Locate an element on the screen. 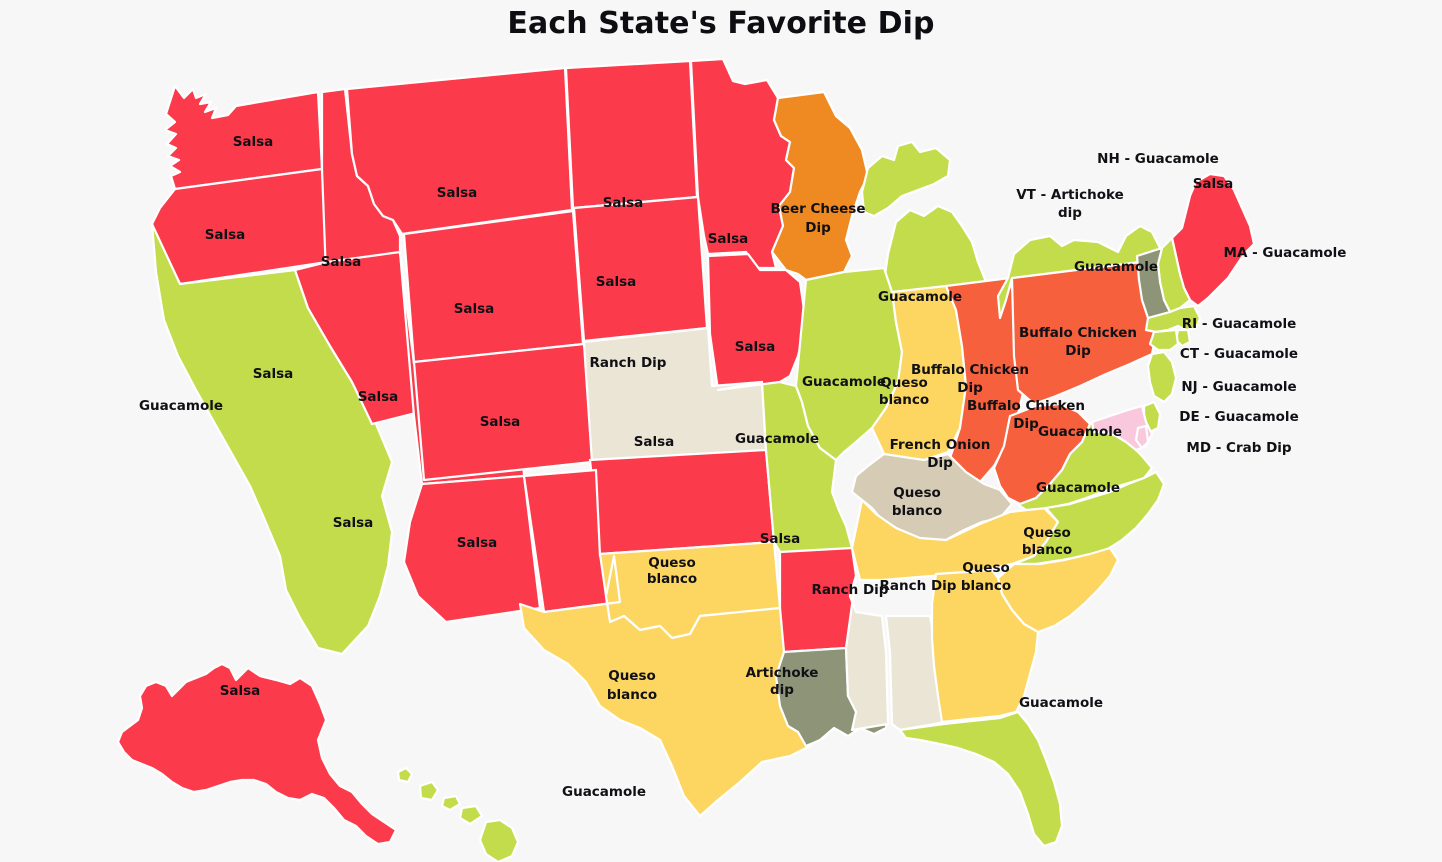 The height and width of the screenshot is (862, 1442). label-ne: Ranch Dip is located at coordinates (628, 363).